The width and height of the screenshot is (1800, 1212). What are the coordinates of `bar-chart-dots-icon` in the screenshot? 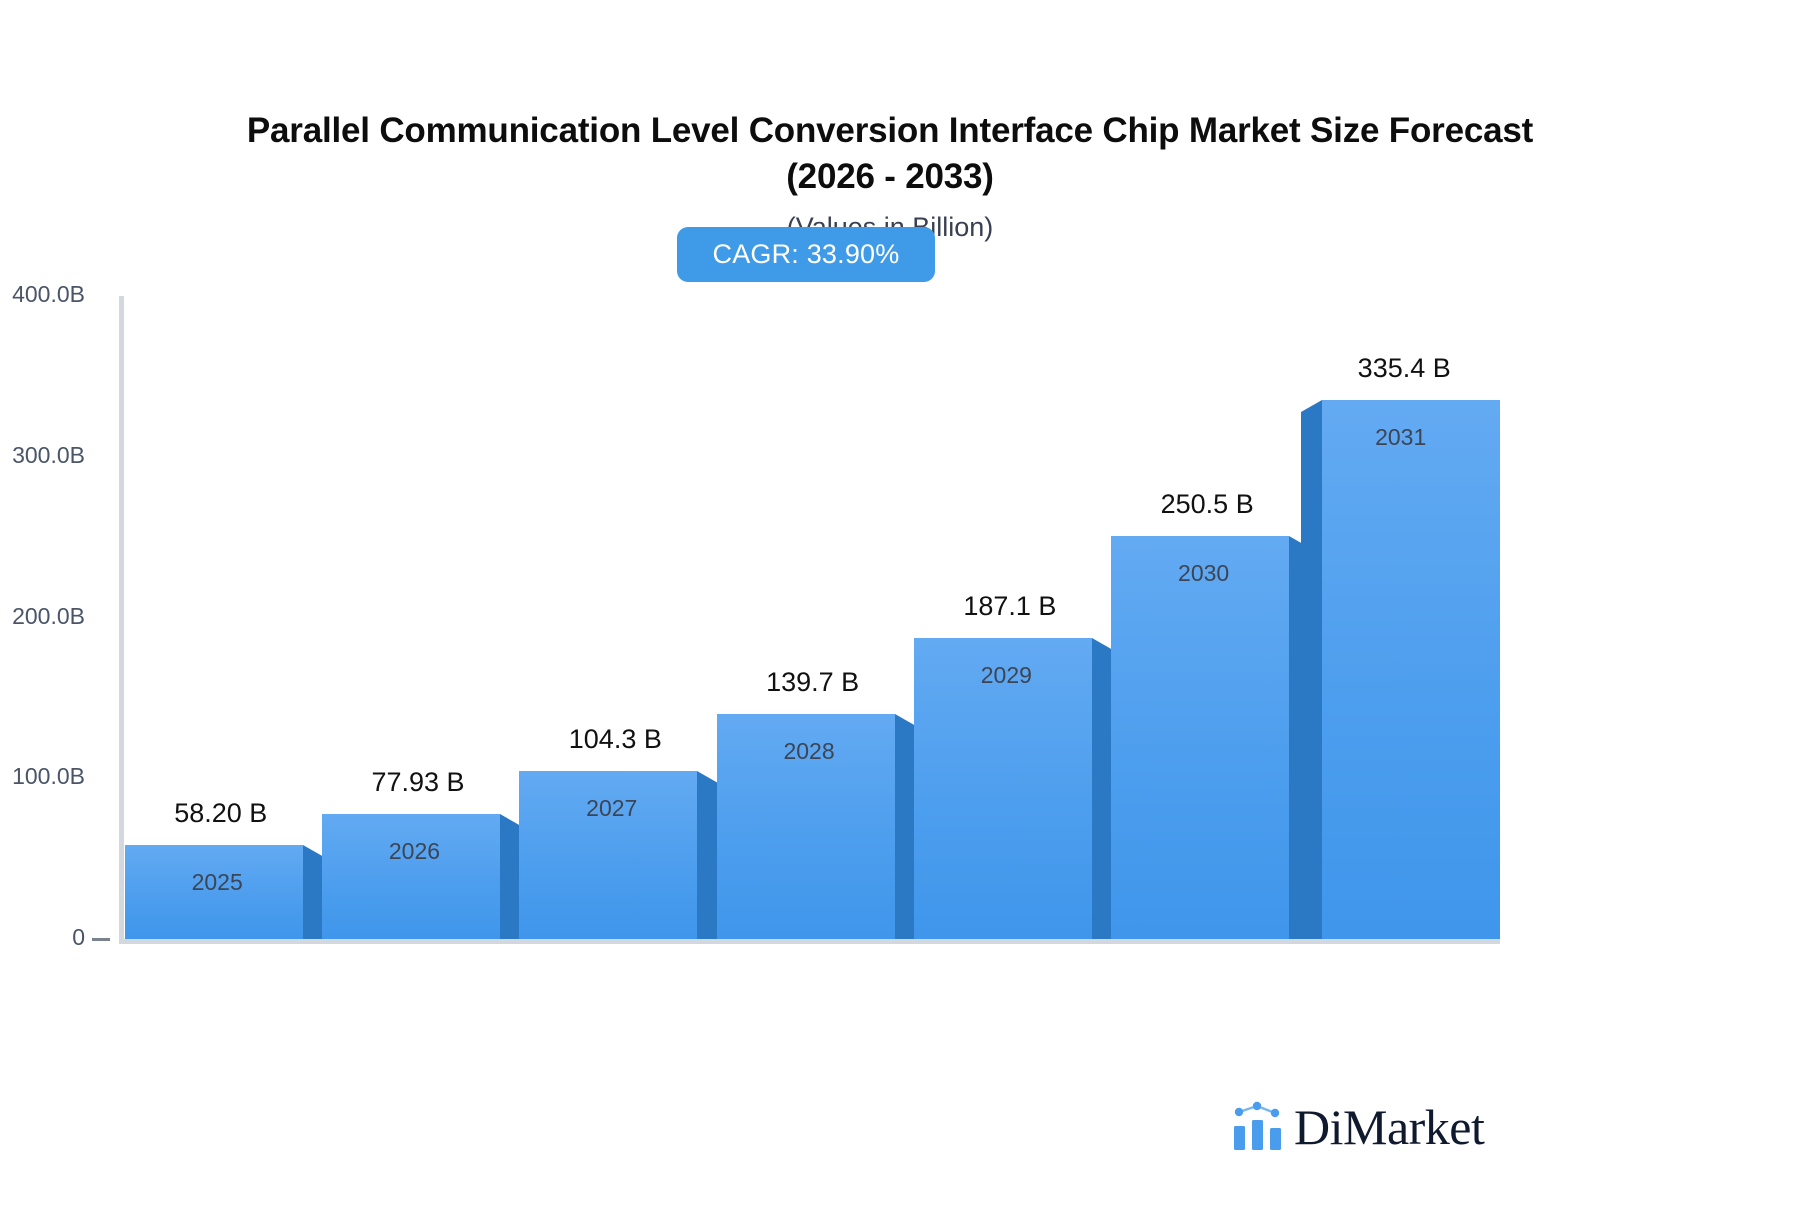 It's located at (1257, 1125).